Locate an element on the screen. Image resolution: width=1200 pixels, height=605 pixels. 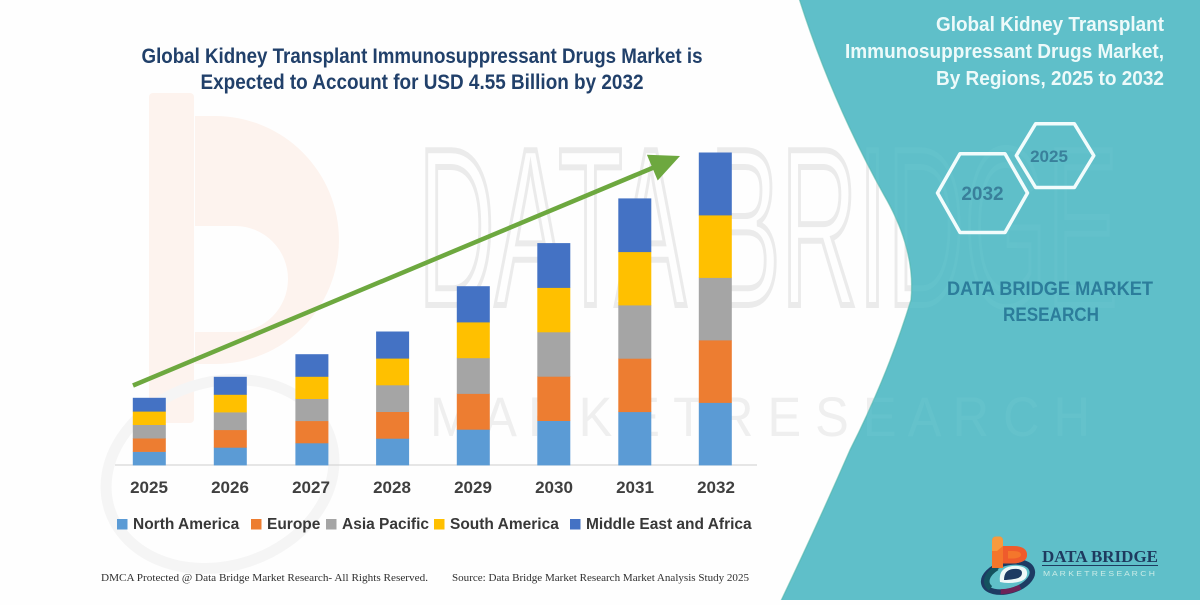
svg-text: By Regions, 2025 to 2032 is located at coordinates (1050, 78).